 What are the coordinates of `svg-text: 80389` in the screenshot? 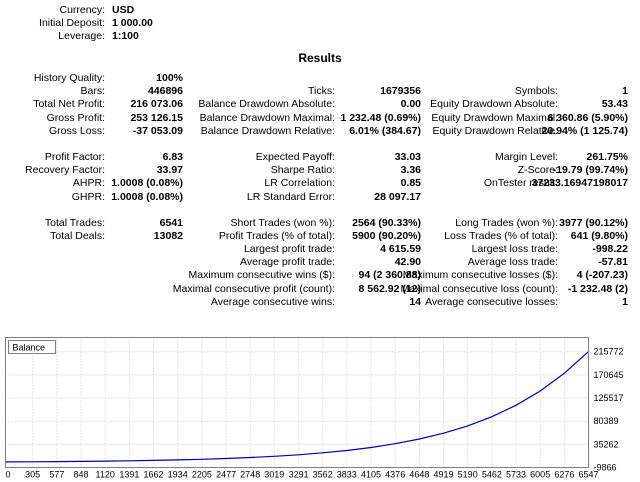 It's located at (606, 421).